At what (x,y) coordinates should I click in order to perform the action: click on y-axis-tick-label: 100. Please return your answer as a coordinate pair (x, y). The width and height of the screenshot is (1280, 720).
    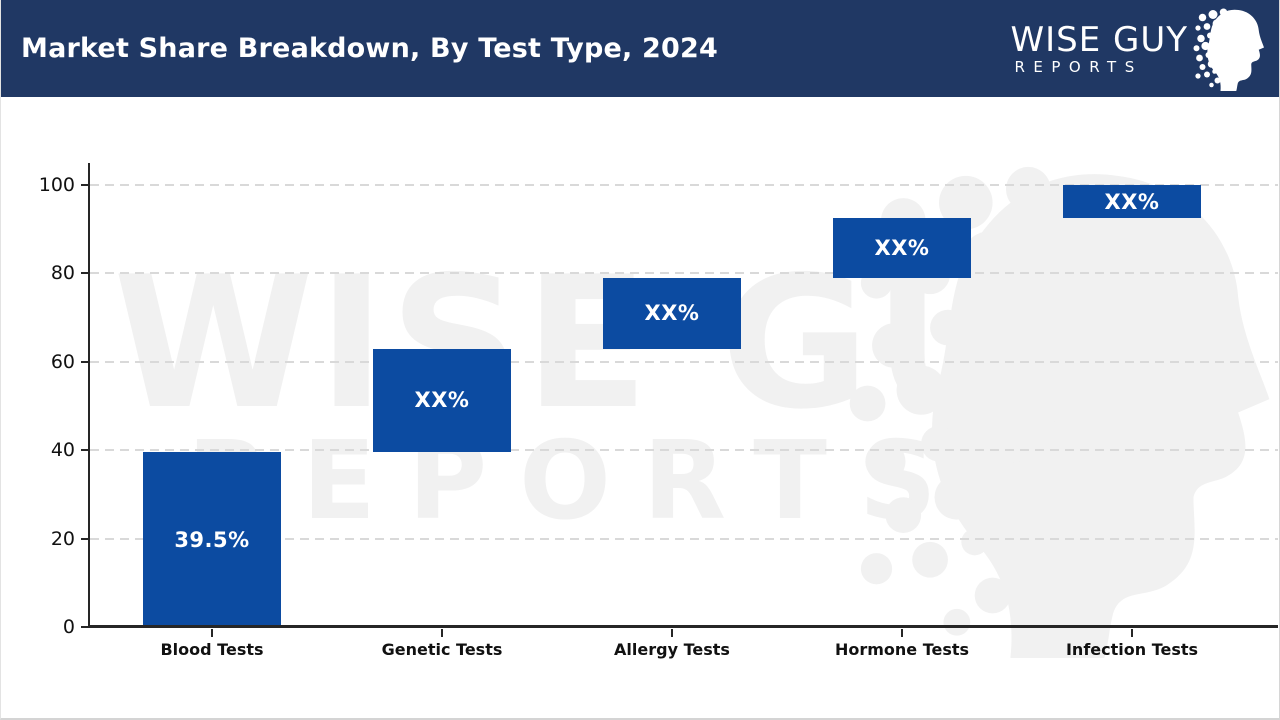
    Looking at the image, I should click on (56, 185).